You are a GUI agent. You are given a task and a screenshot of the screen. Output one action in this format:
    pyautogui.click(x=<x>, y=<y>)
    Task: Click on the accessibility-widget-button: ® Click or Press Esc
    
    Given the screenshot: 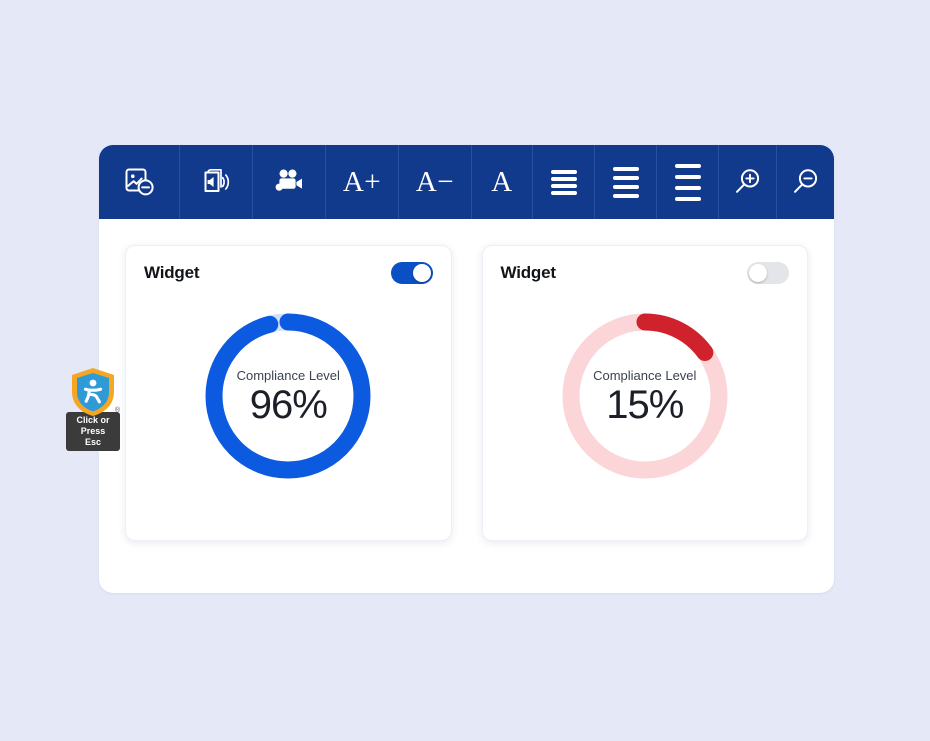 What is the action you would take?
    pyautogui.click(x=93, y=408)
    